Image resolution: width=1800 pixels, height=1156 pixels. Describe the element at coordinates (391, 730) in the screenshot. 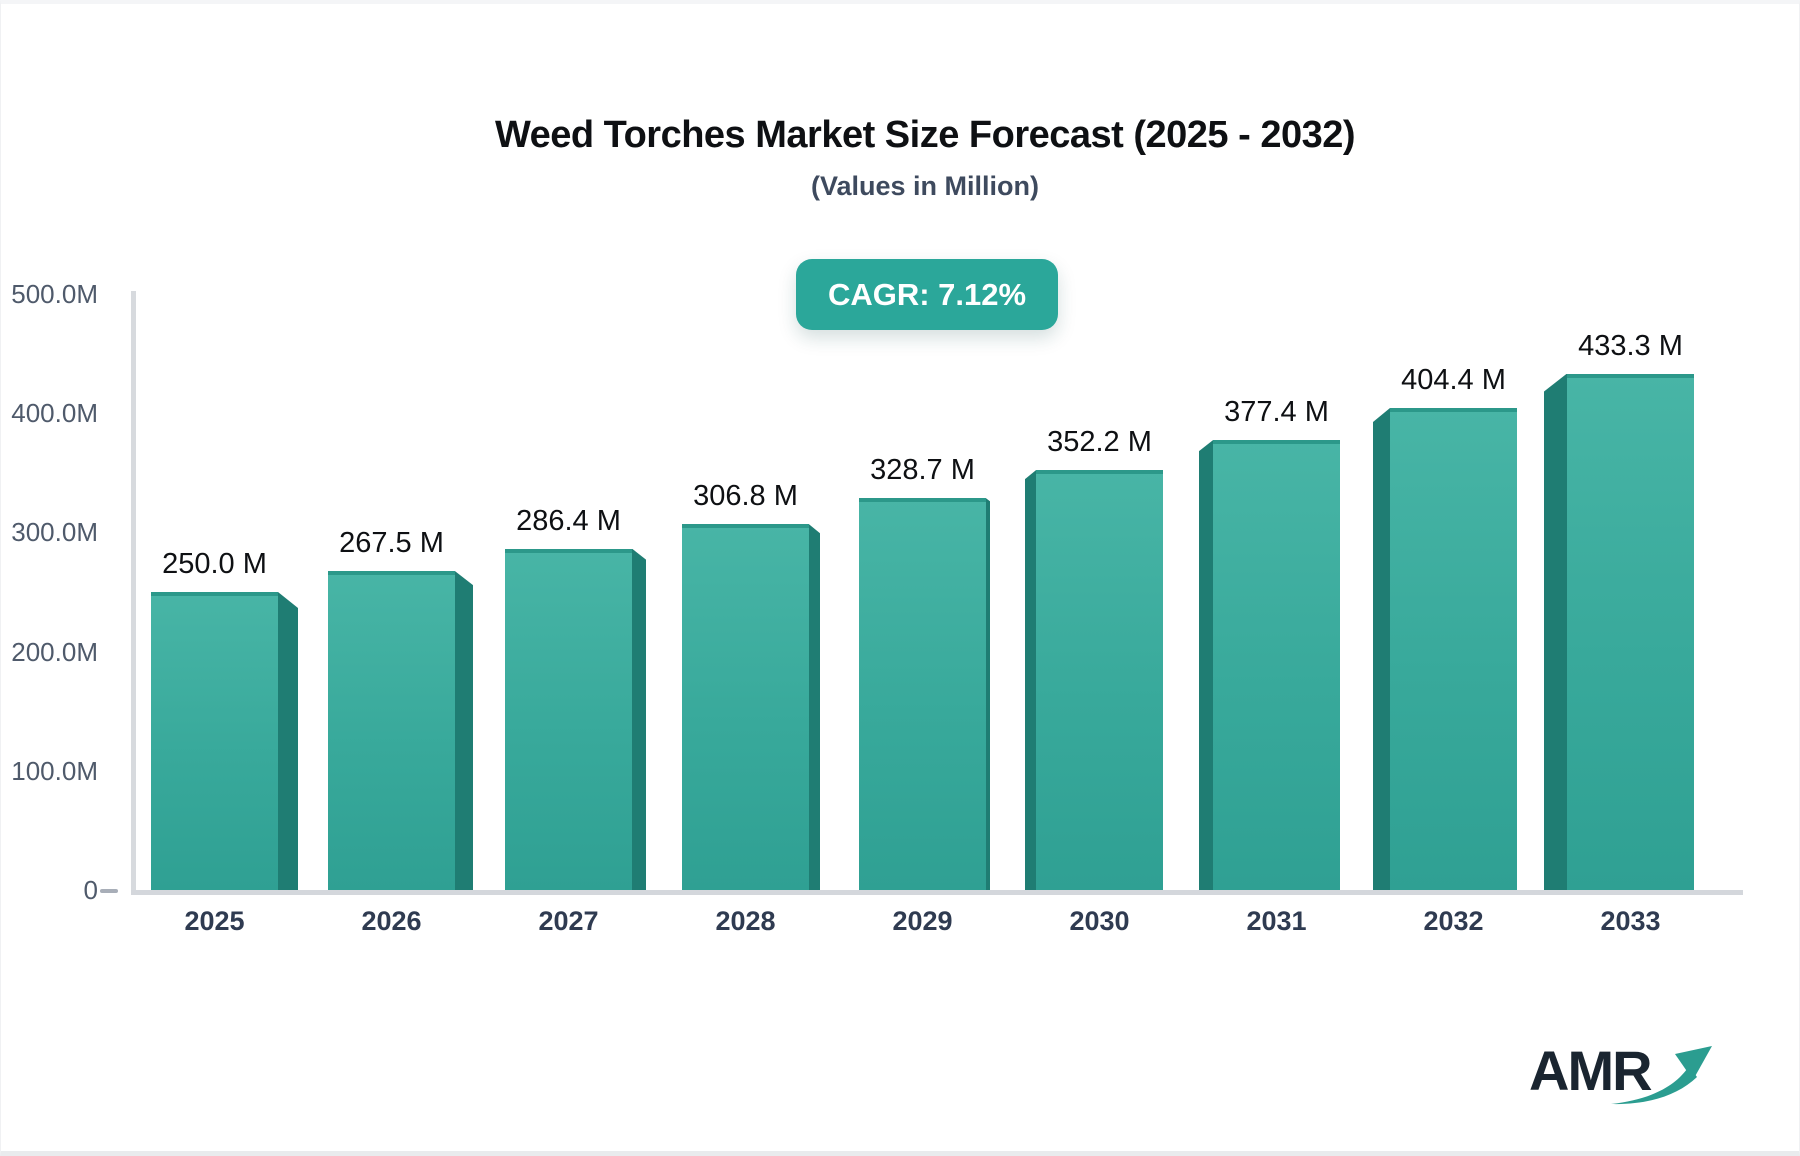

I see `bar-2026` at that location.